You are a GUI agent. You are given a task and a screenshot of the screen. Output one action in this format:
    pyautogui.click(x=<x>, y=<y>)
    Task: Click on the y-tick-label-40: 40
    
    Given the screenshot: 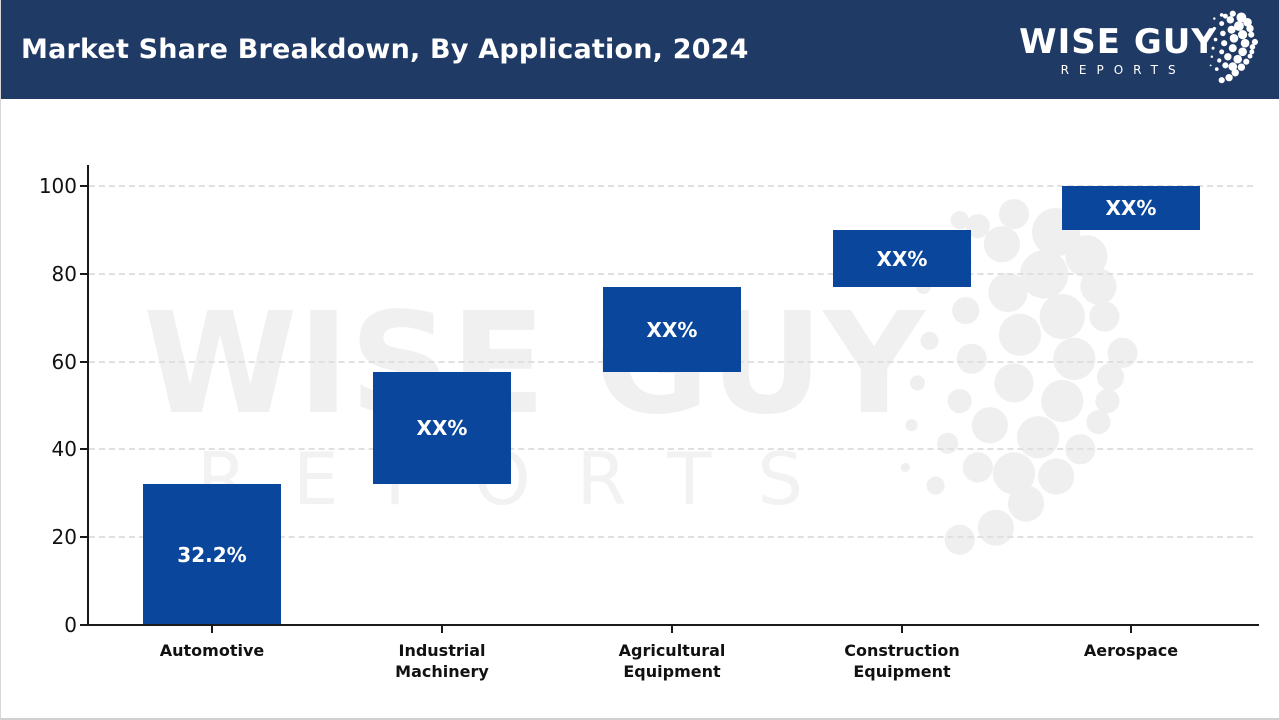 What is the action you would take?
    pyautogui.click(x=64, y=449)
    